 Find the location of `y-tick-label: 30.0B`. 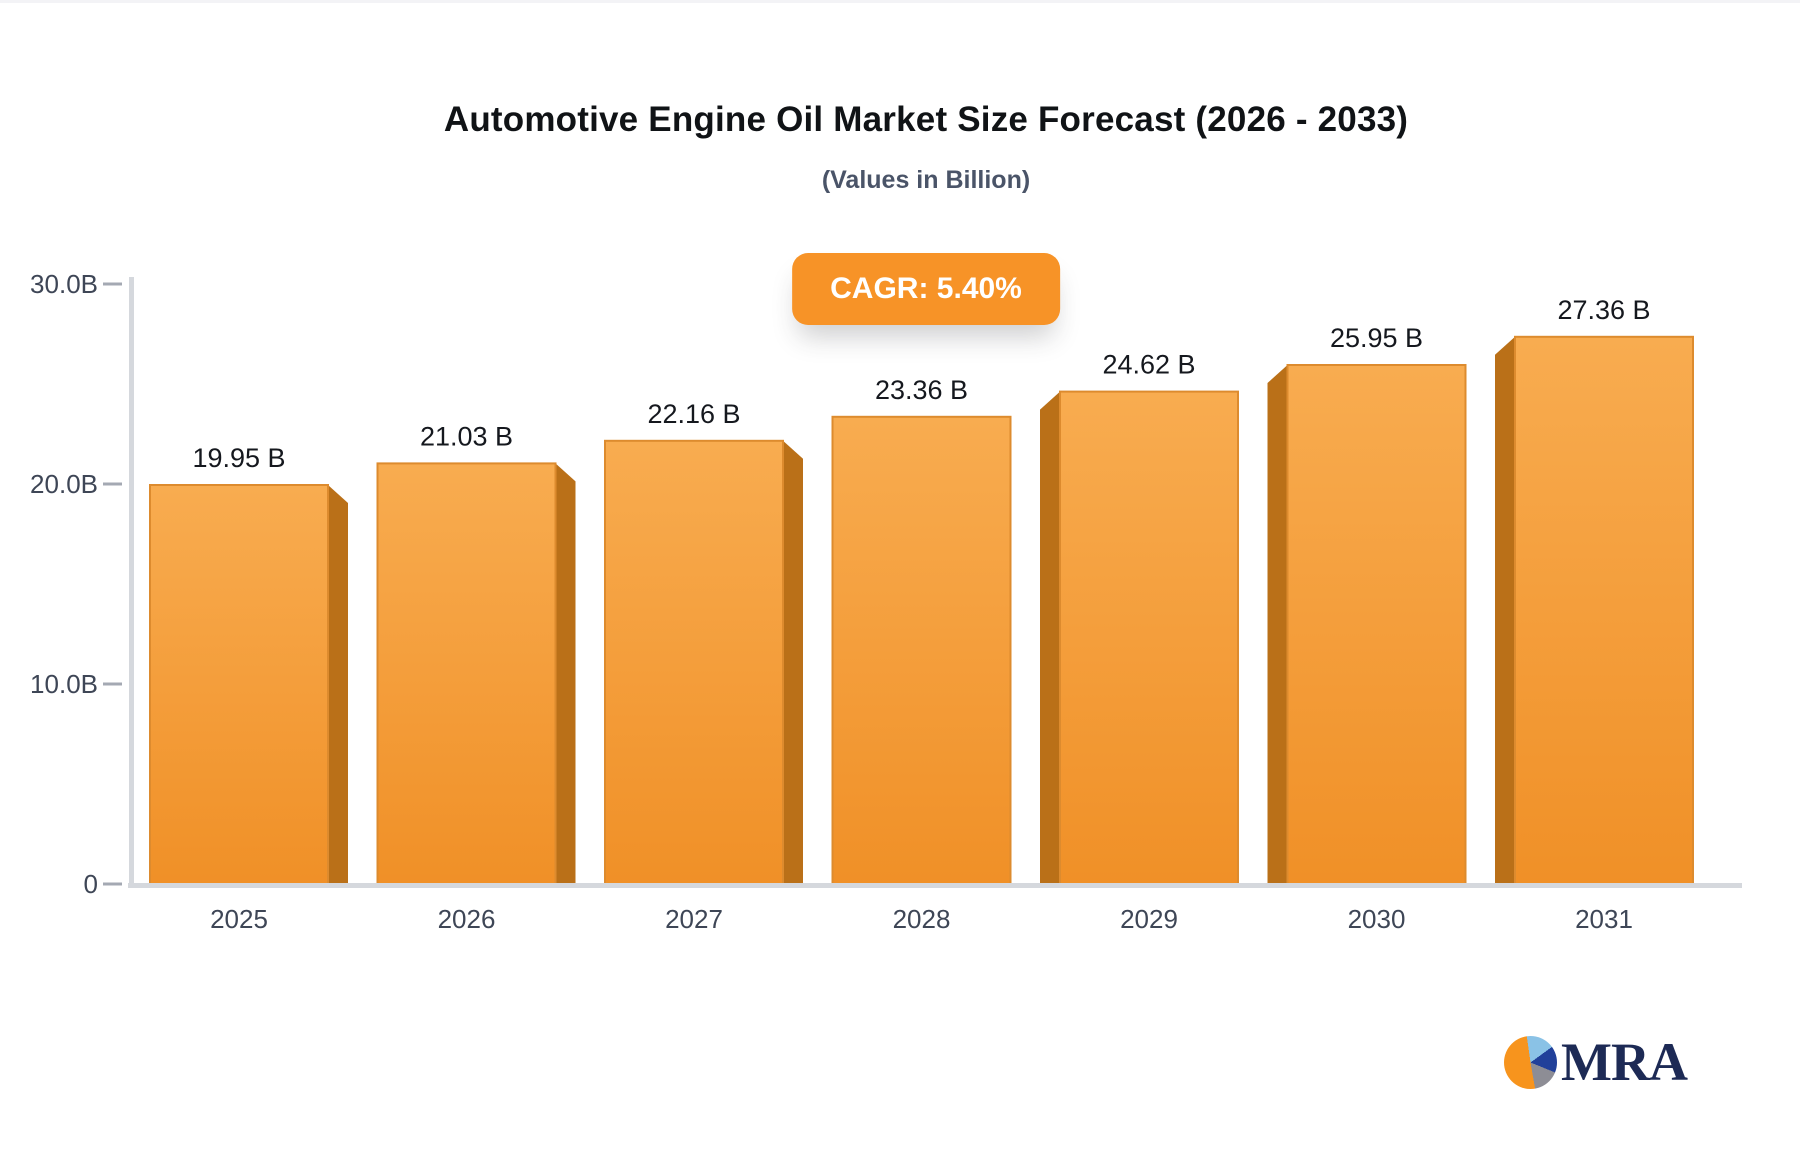

y-tick-label: 30.0B is located at coordinates (64, 284).